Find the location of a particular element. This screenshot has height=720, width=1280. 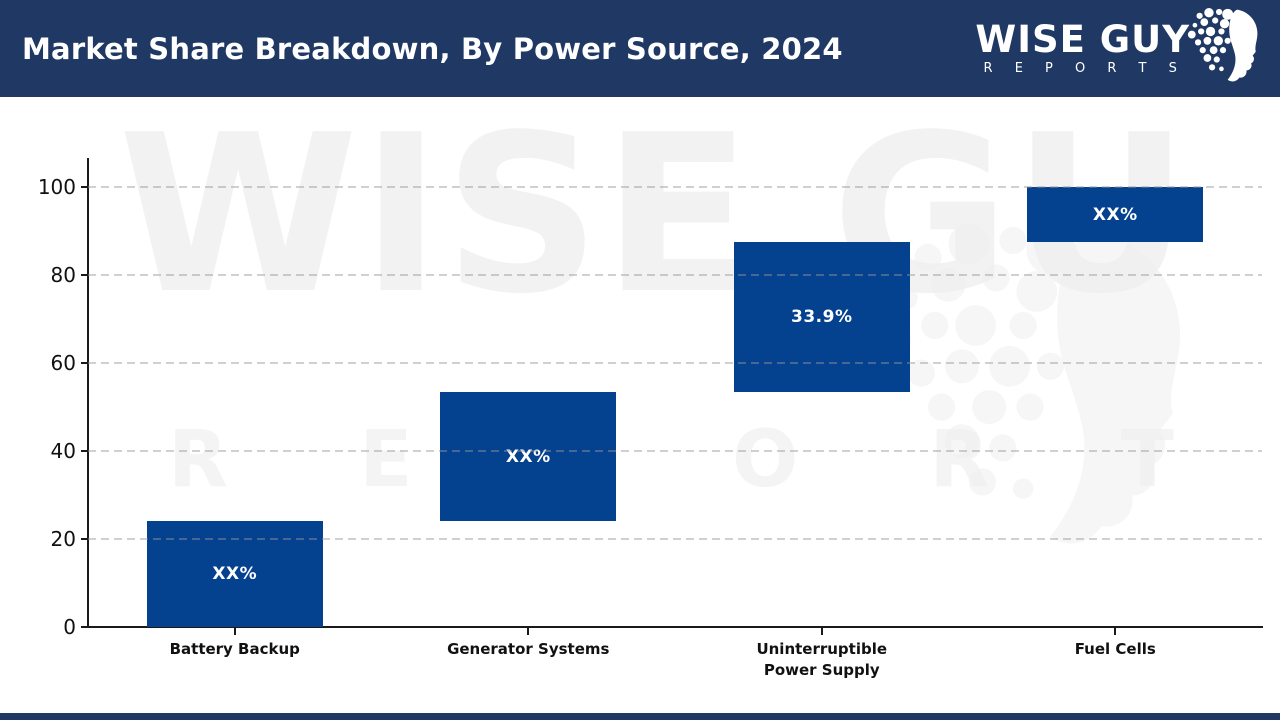

bar-4: XX% is located at coordinates (1115, 215).